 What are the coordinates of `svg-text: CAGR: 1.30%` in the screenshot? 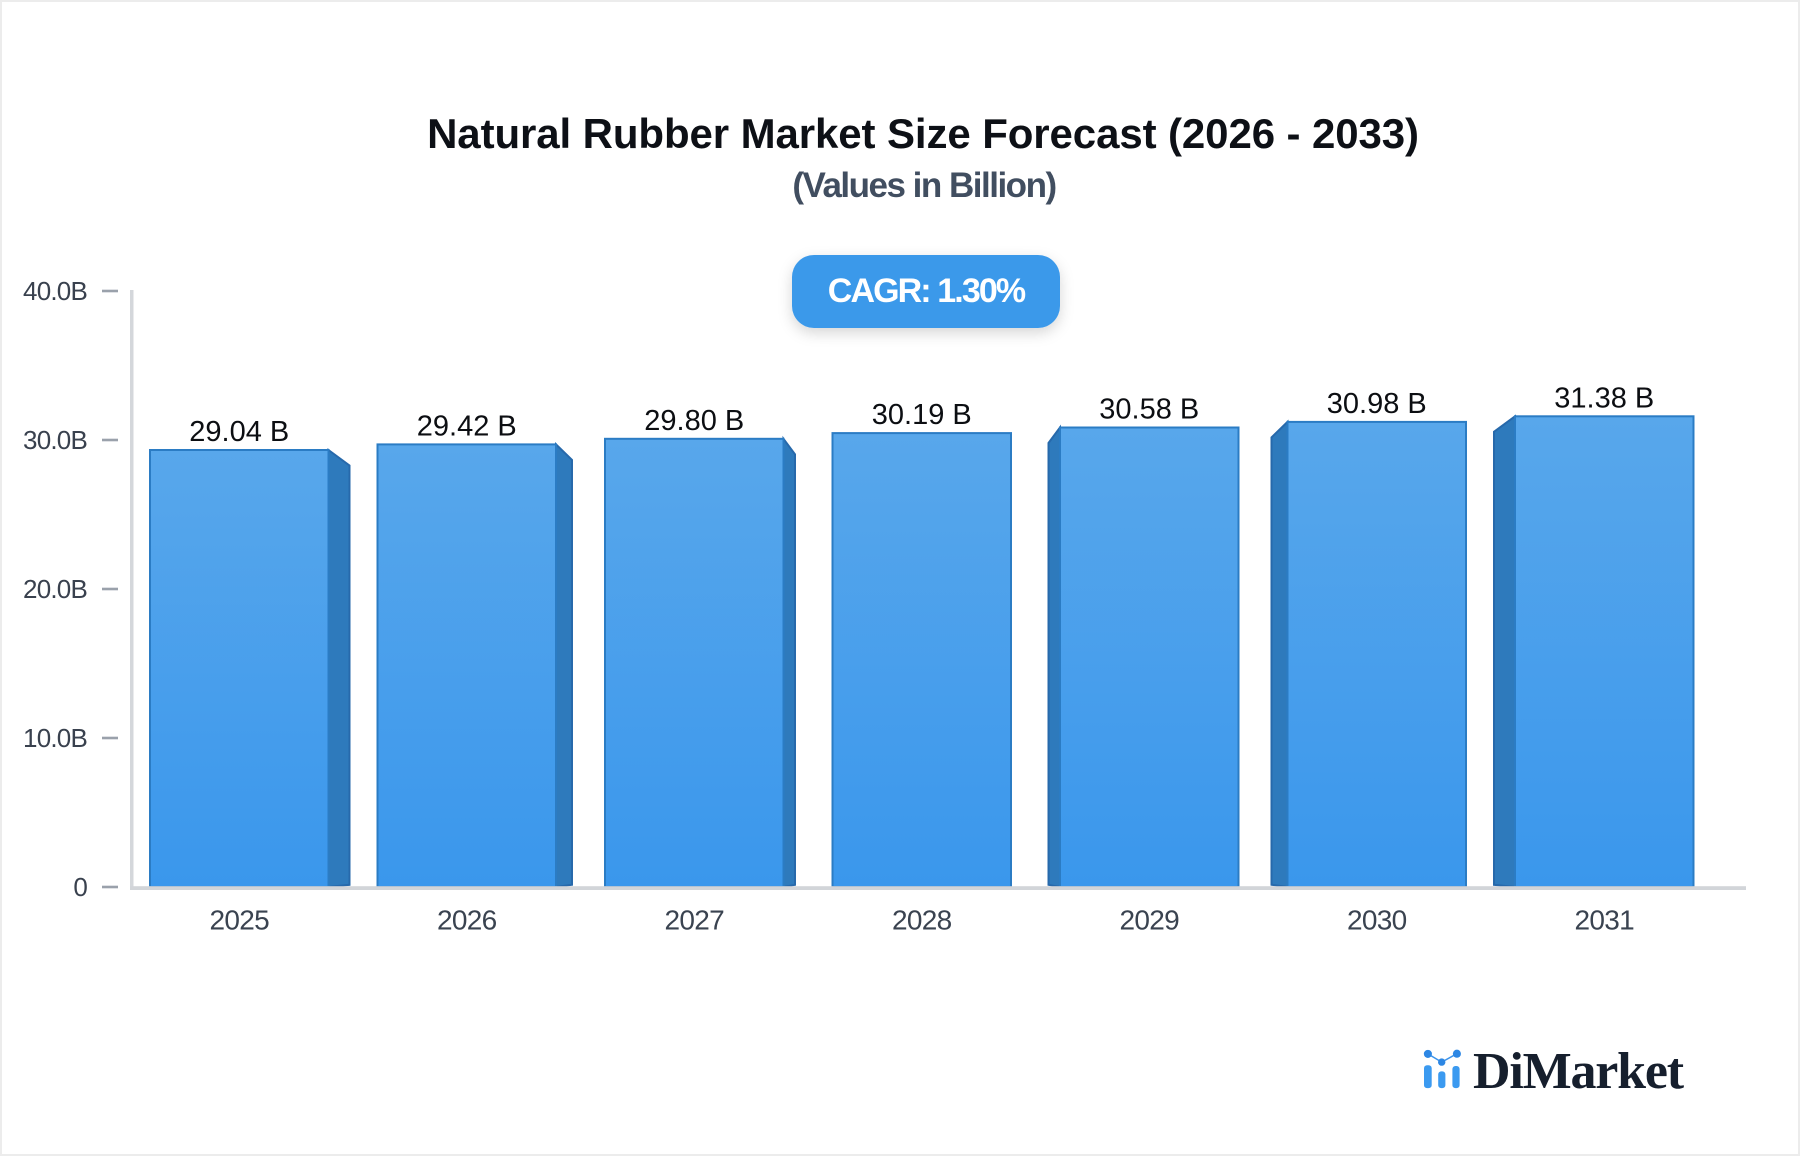 It's located at (927, 291).